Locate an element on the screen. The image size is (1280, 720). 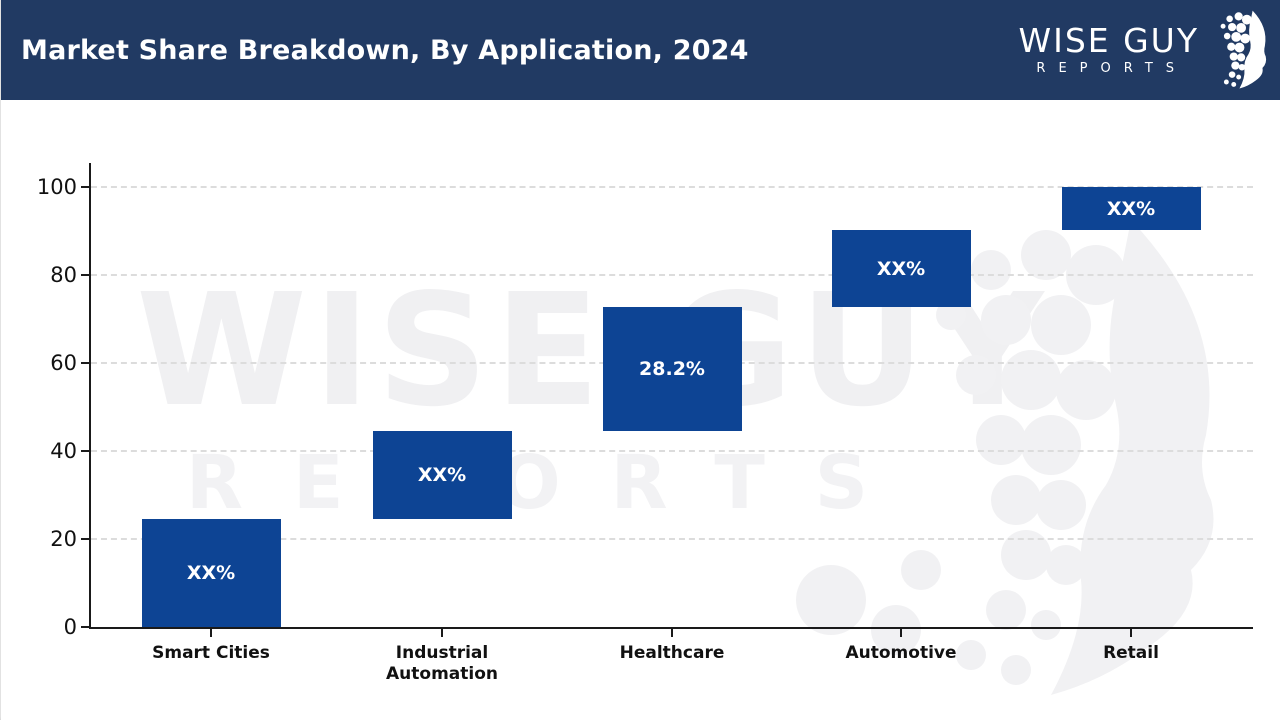
bar-smart-cities: XX% is located at coordinates (211, 573).